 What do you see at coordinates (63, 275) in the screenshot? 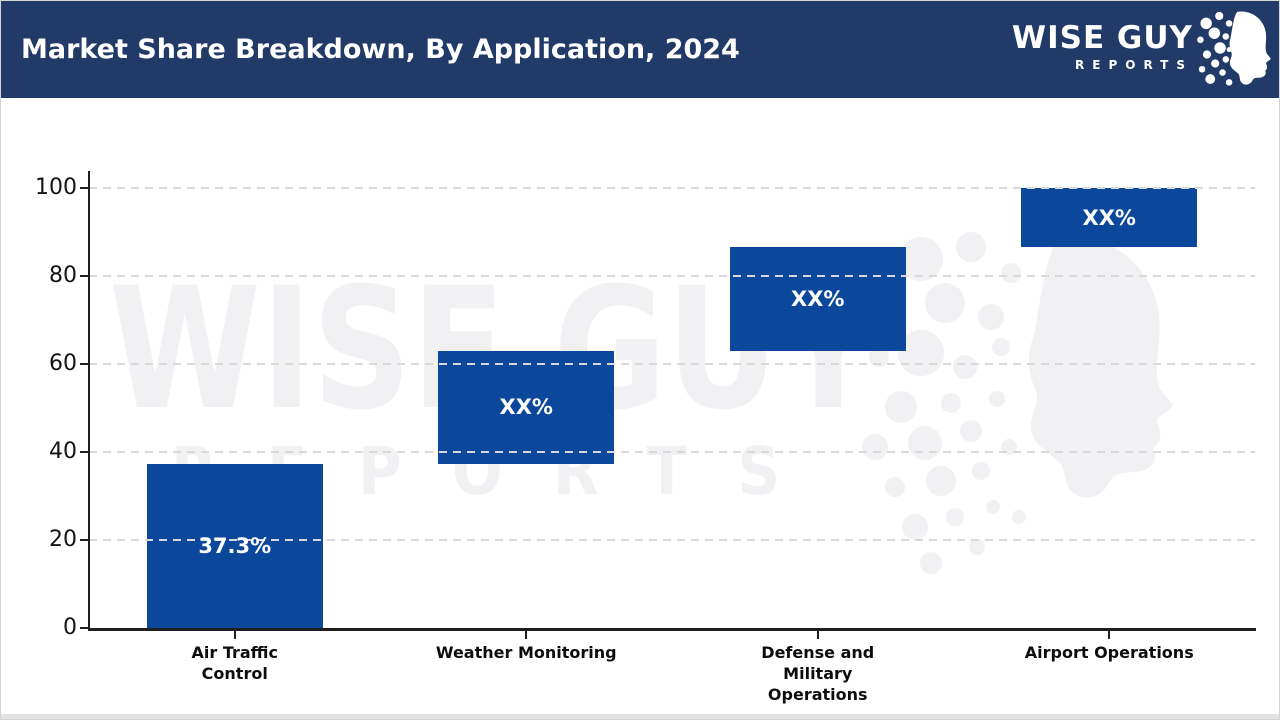
I see `y-tick-label: 80` at bounding box center [63, 275].